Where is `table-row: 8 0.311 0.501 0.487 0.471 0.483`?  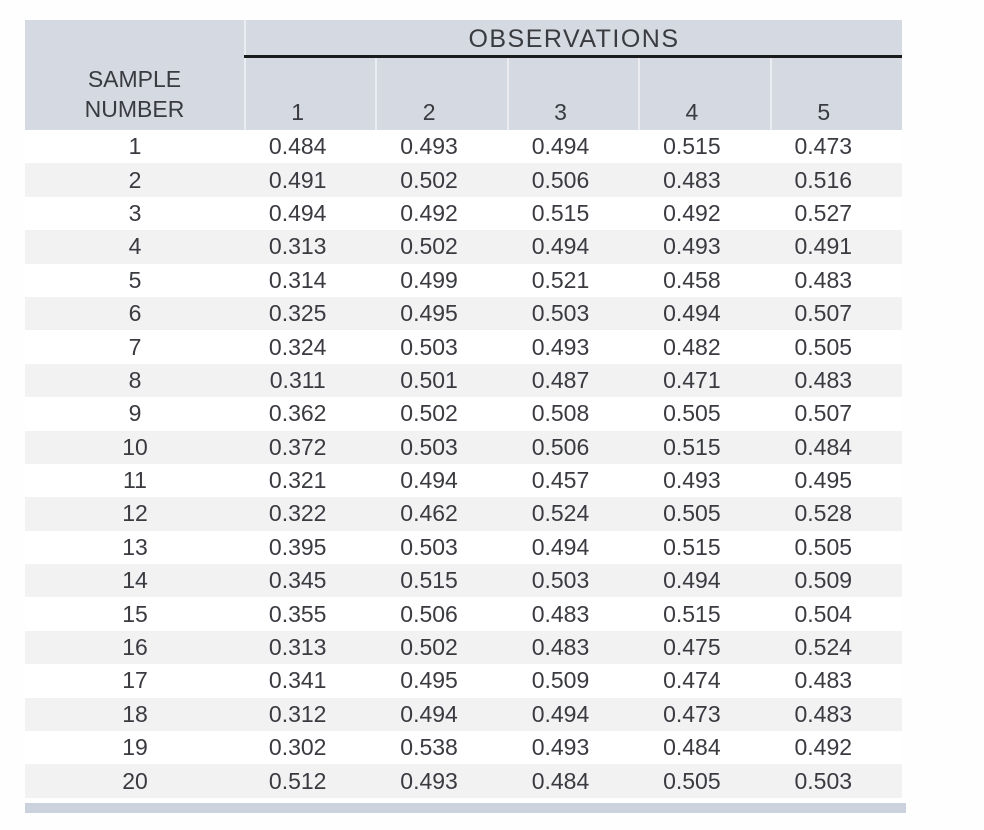
table-row: 8 0.311 0.501 0.487 0.471 0.483 is located at coordinates (463, 380).